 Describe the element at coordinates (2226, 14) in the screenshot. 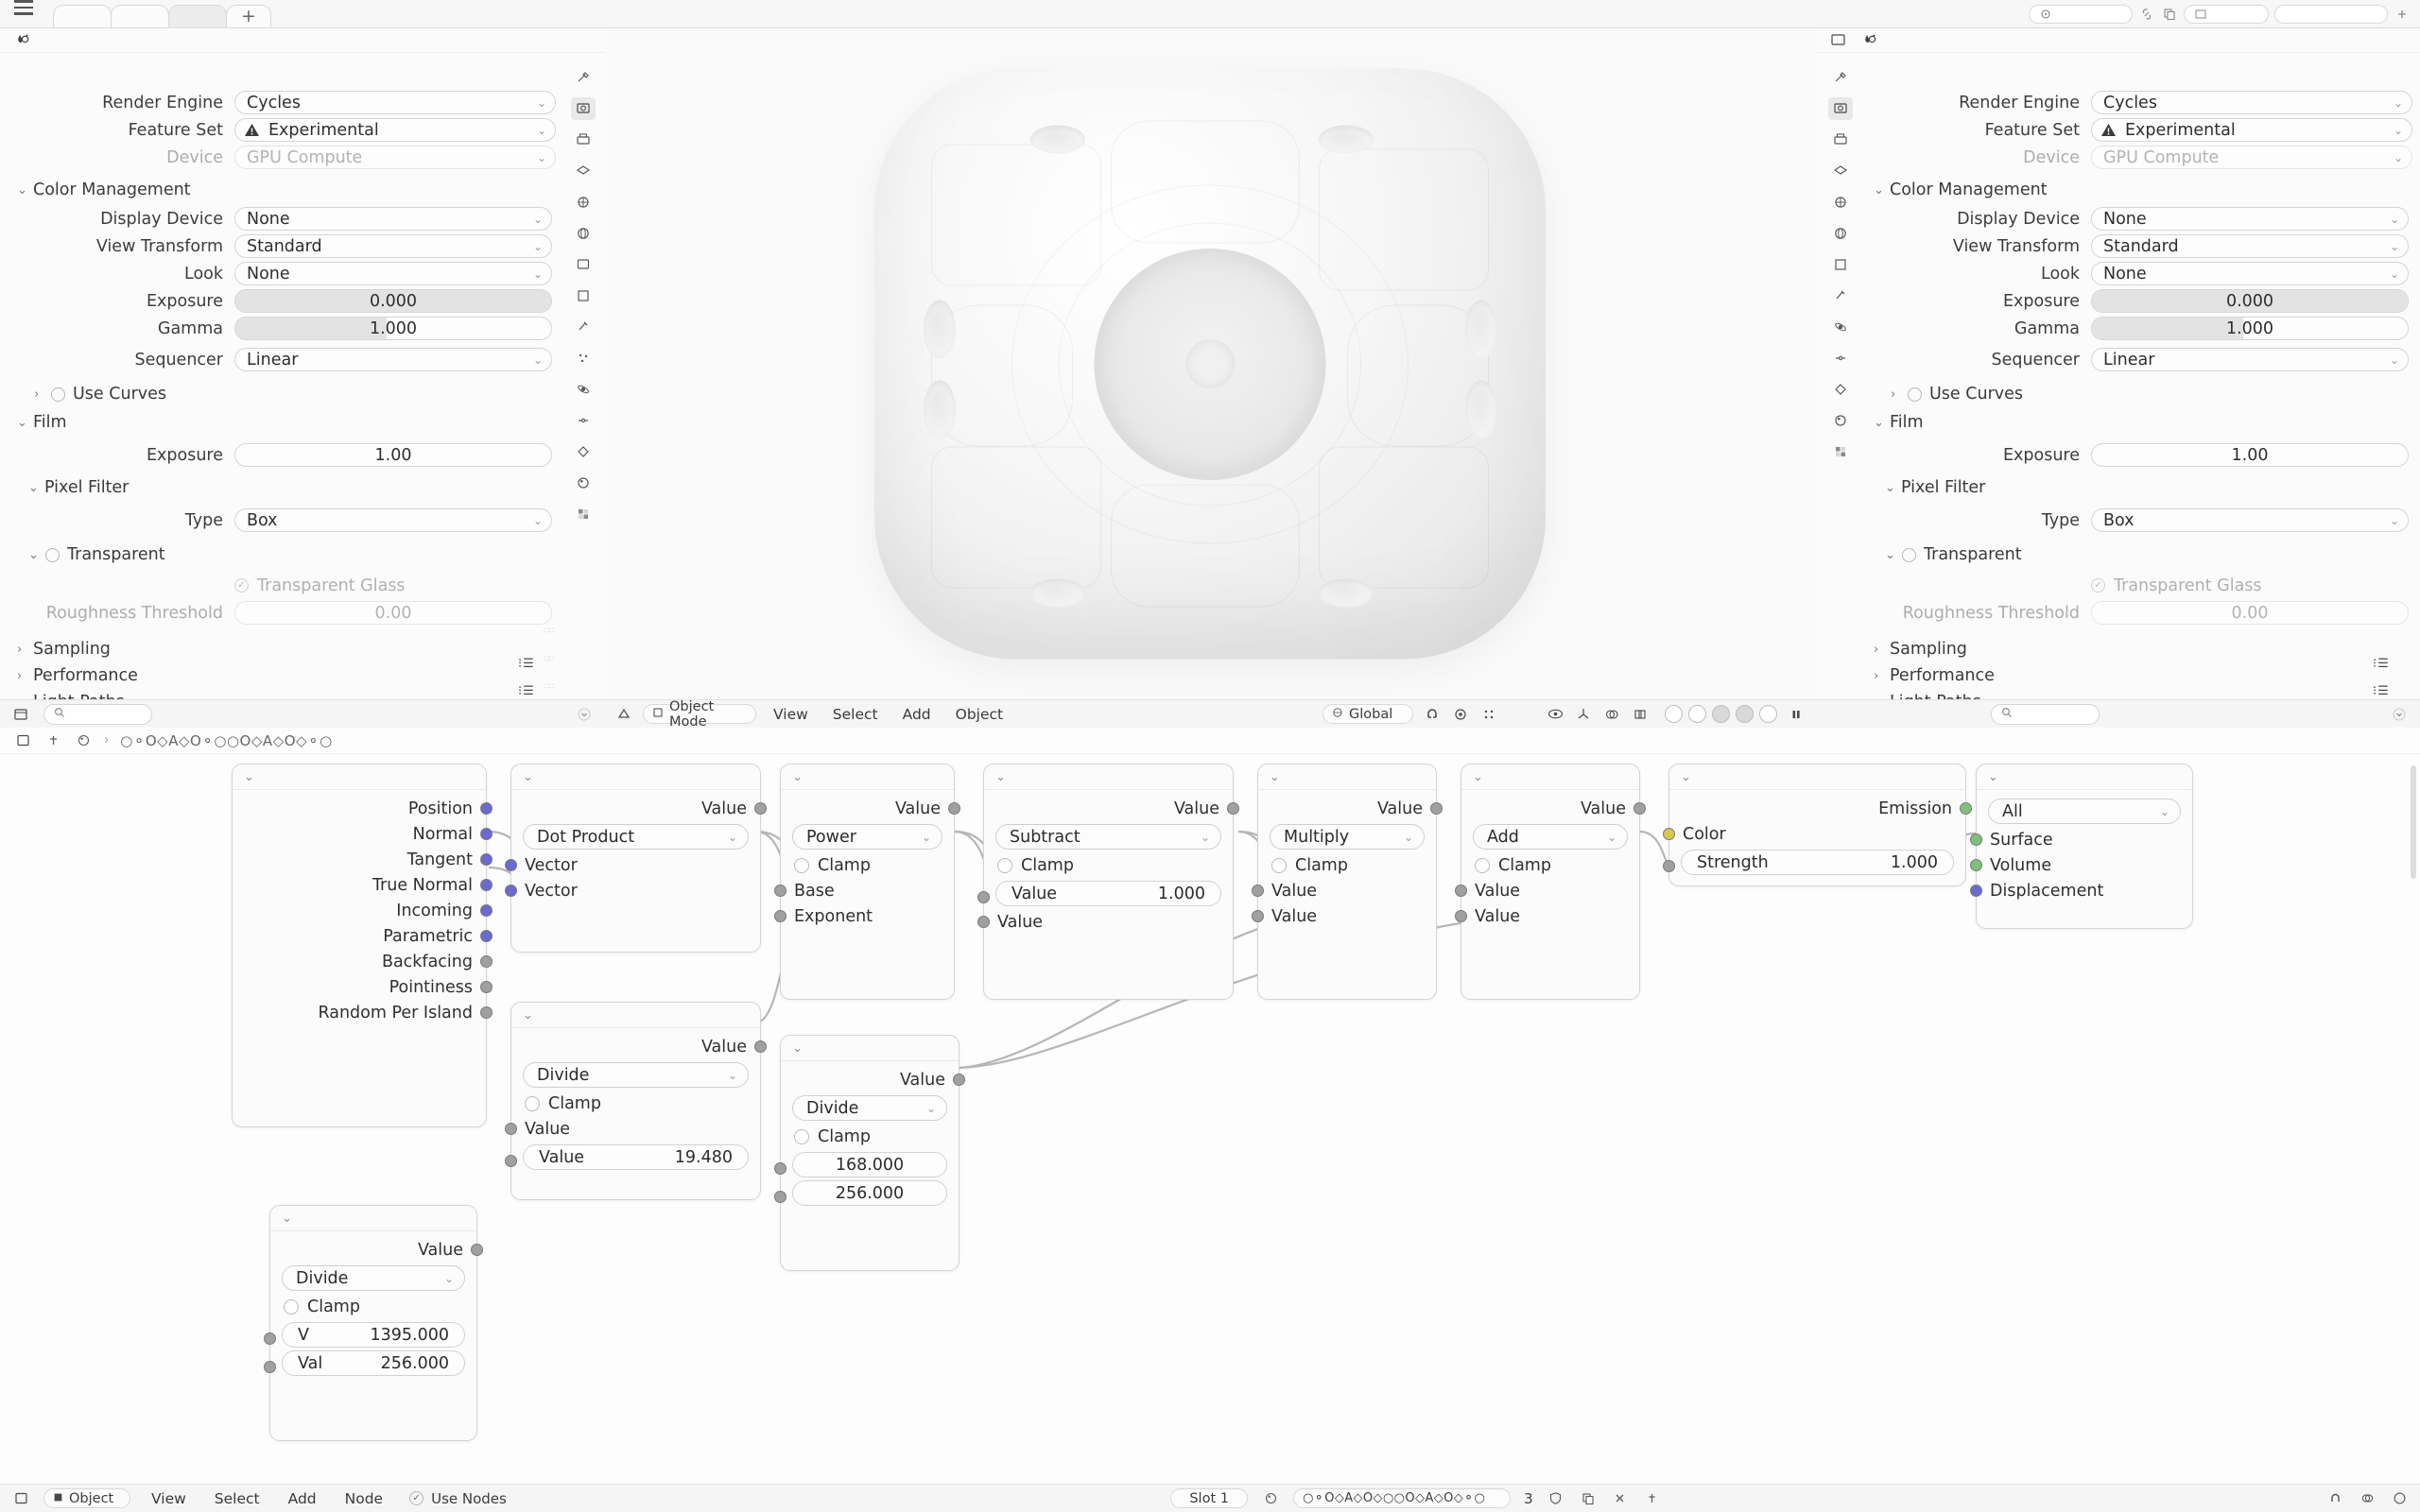

I see `view-layer-selector` at that location.